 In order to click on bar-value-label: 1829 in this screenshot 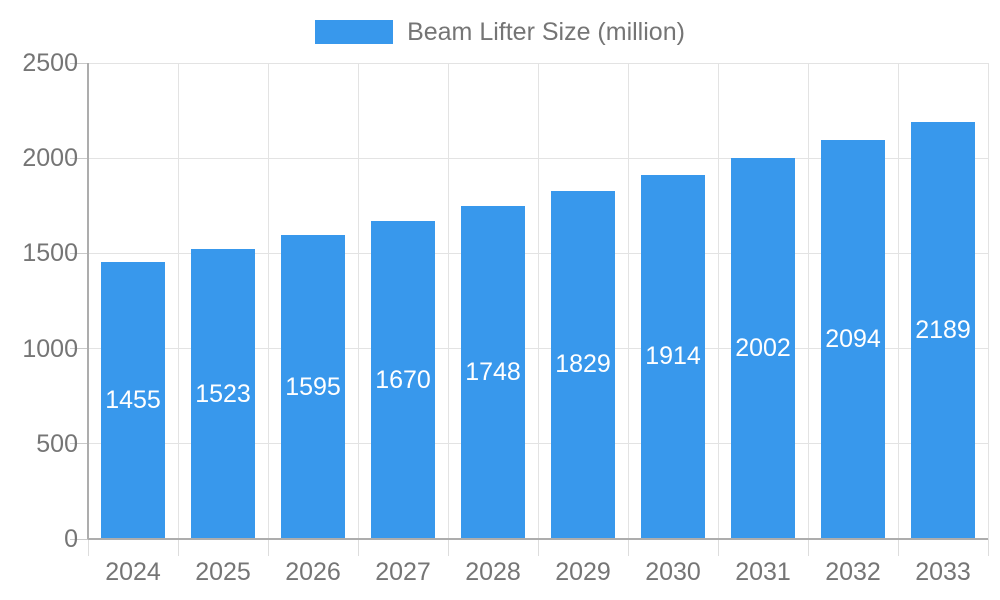, I will do `click(583, 364)`.